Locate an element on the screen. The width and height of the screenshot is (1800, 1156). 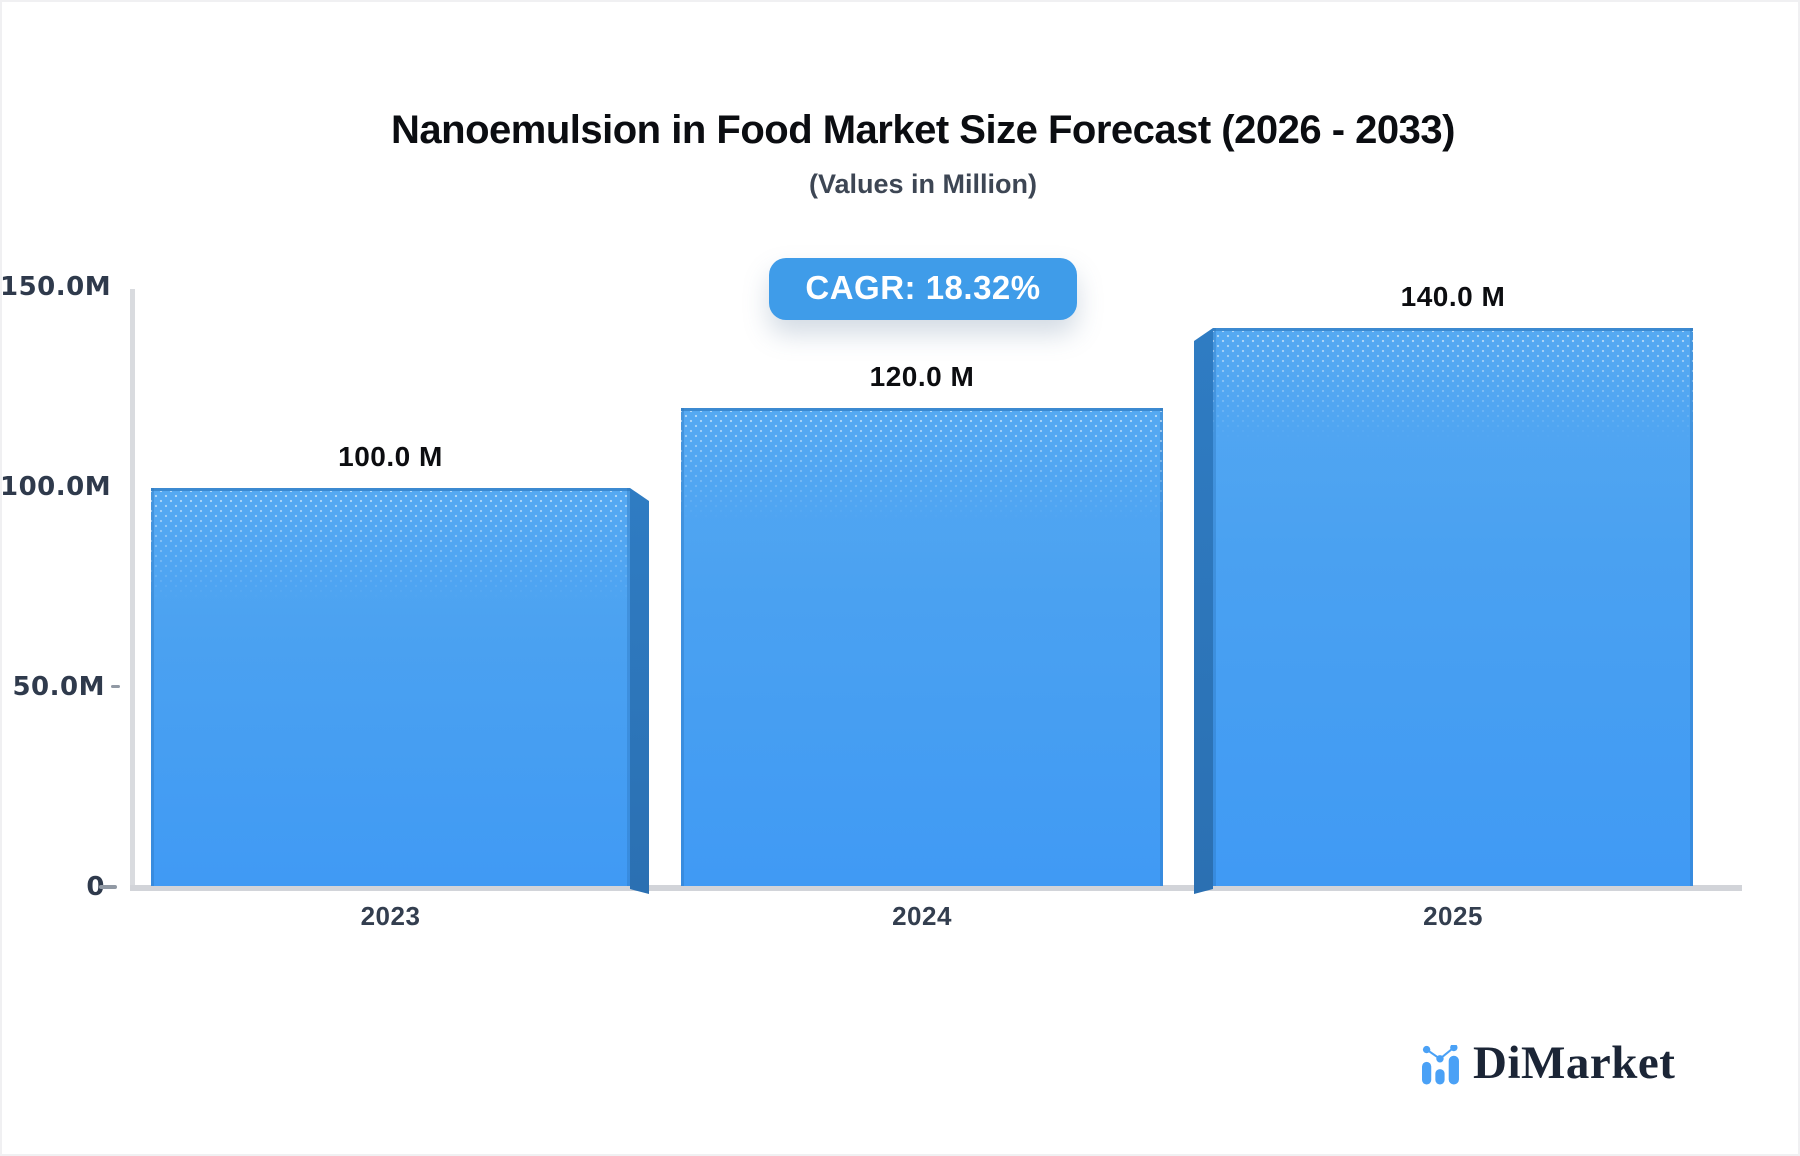
cagr-badge-row: CAGR: 18.32% is located at coordinates (923, 289).